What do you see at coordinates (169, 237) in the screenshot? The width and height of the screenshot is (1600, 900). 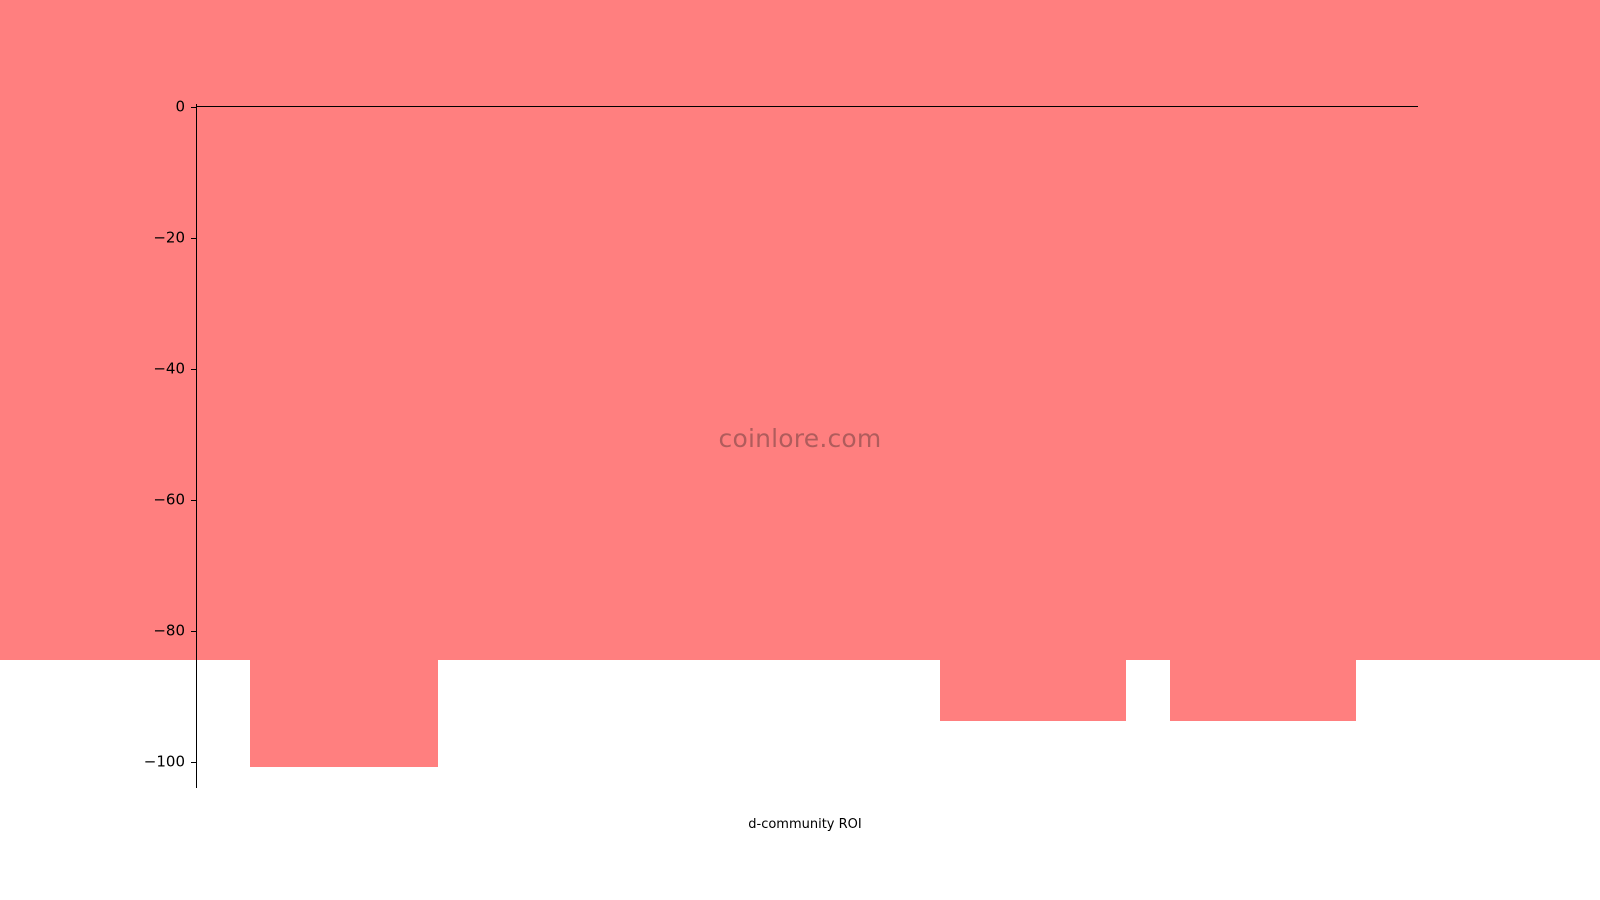 I see `y-tick-label-1: −20` at bounding box center [169, 237].